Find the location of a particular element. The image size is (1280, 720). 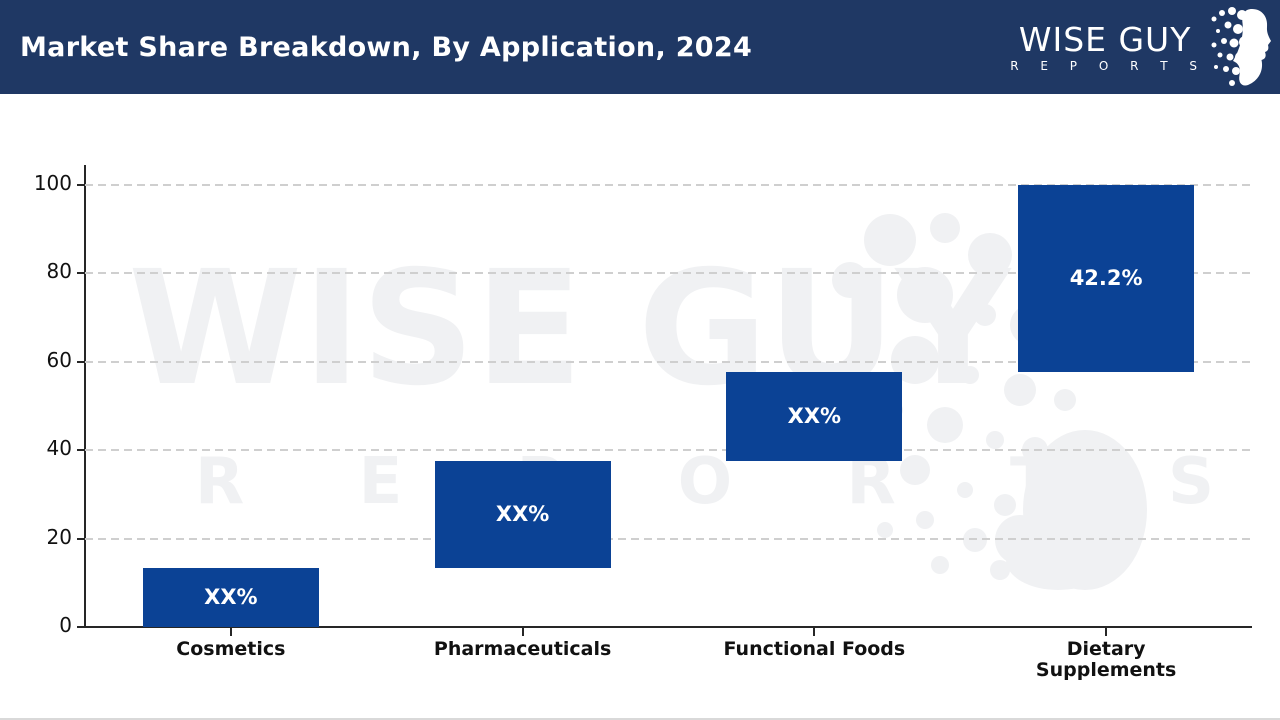

logo-face-icon is located at coordinates (1241, 46).